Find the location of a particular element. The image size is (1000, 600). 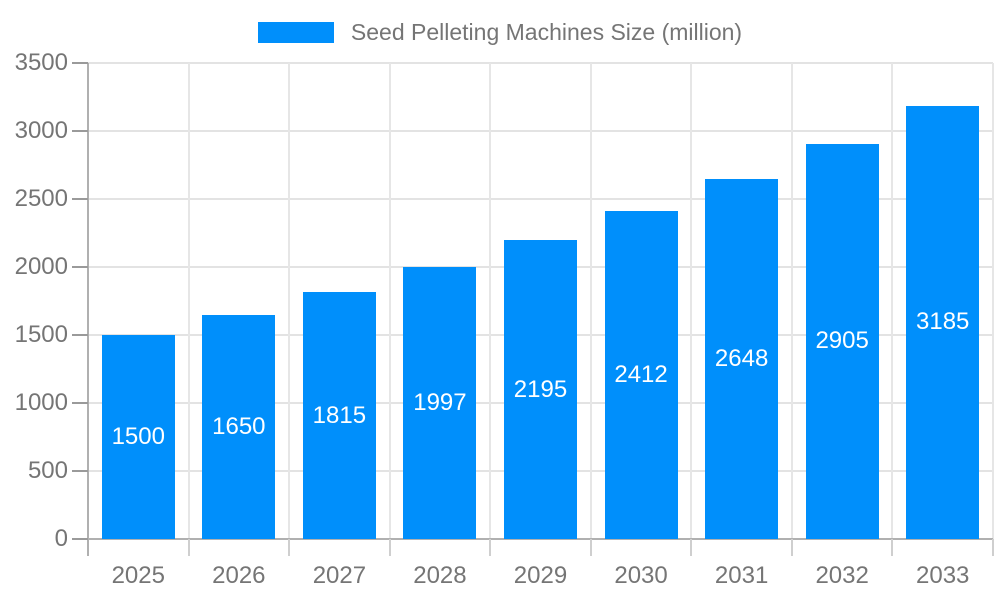

bar-value-label: 1815 is located at coordinates (339, 415).